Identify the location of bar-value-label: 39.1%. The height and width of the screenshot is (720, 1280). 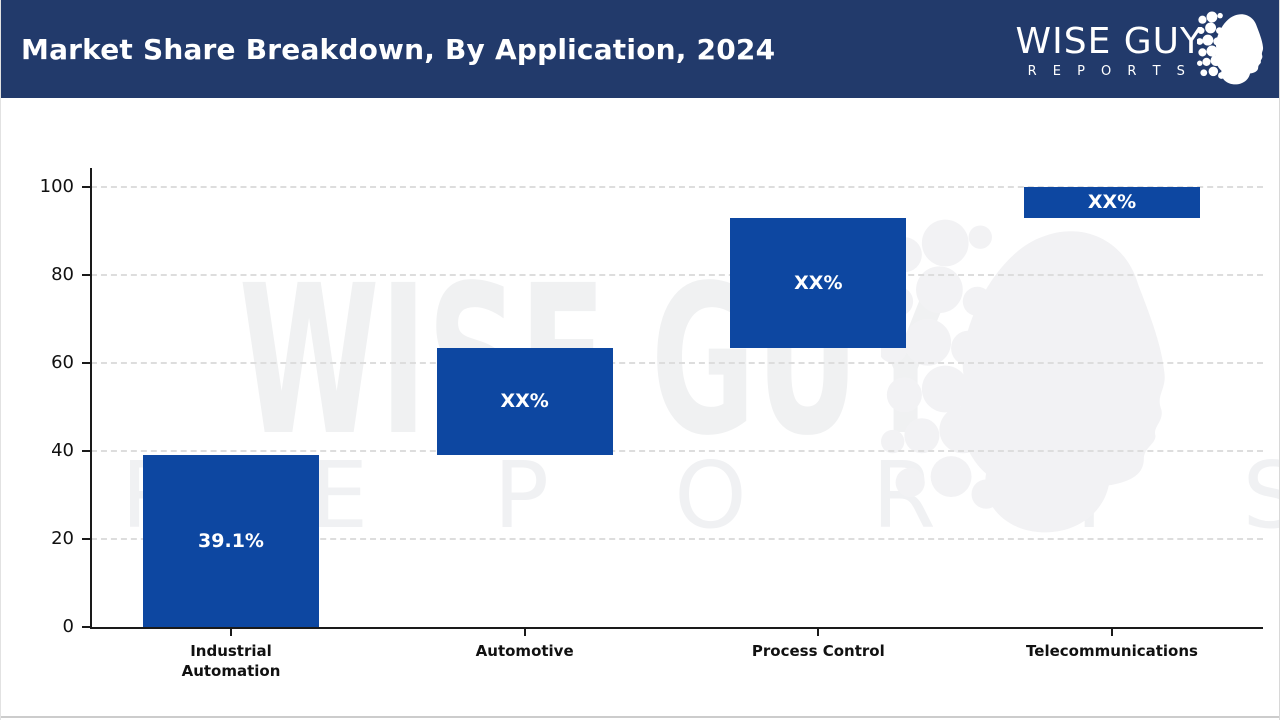
(231, 540).